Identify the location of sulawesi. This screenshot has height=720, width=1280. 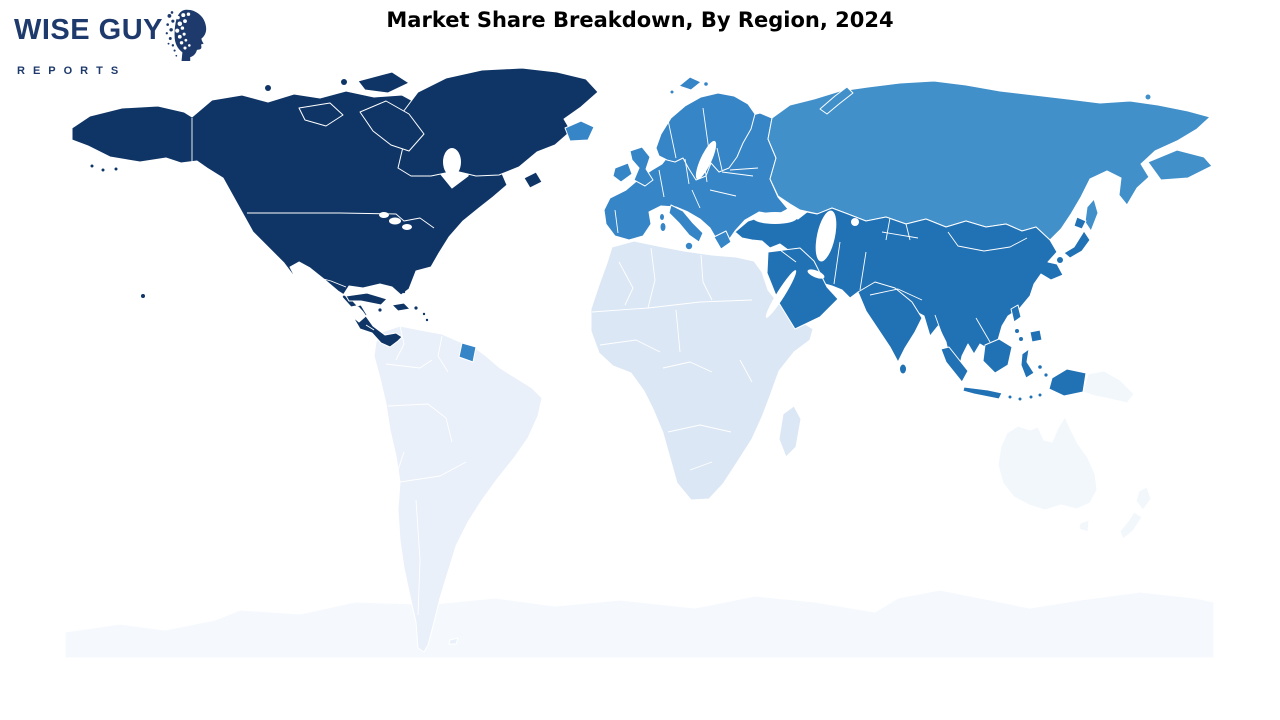
(1027, 363).